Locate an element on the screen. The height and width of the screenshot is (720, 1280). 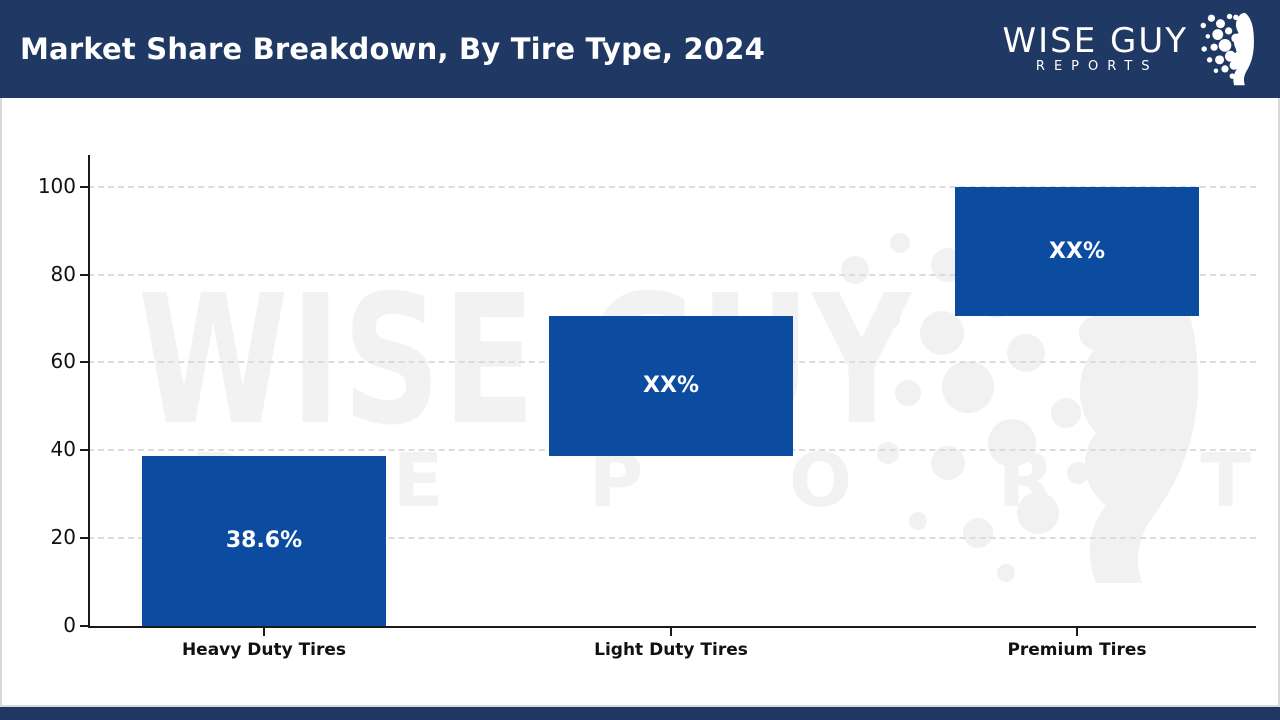
watermark-face-icon is located at coordinates (1020, 404).